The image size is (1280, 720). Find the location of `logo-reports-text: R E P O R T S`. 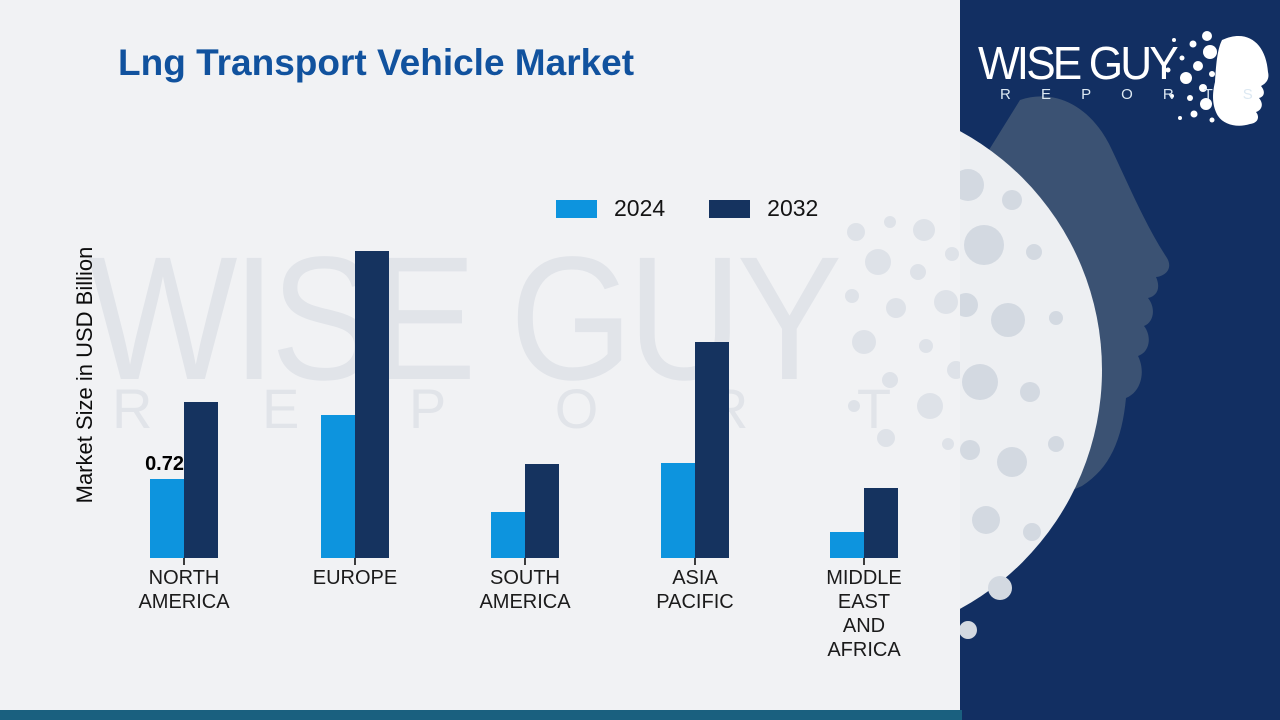

logo-reports-text: R E P O R T S is located at coordinates (1133, 94).